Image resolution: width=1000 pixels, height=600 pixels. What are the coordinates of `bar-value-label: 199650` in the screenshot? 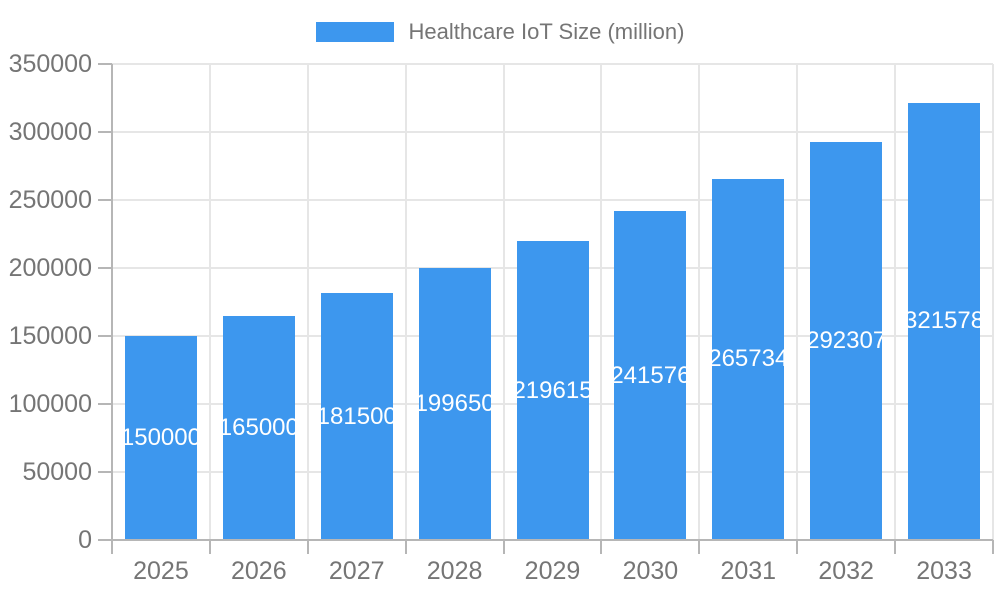 It's located at (454, 404).